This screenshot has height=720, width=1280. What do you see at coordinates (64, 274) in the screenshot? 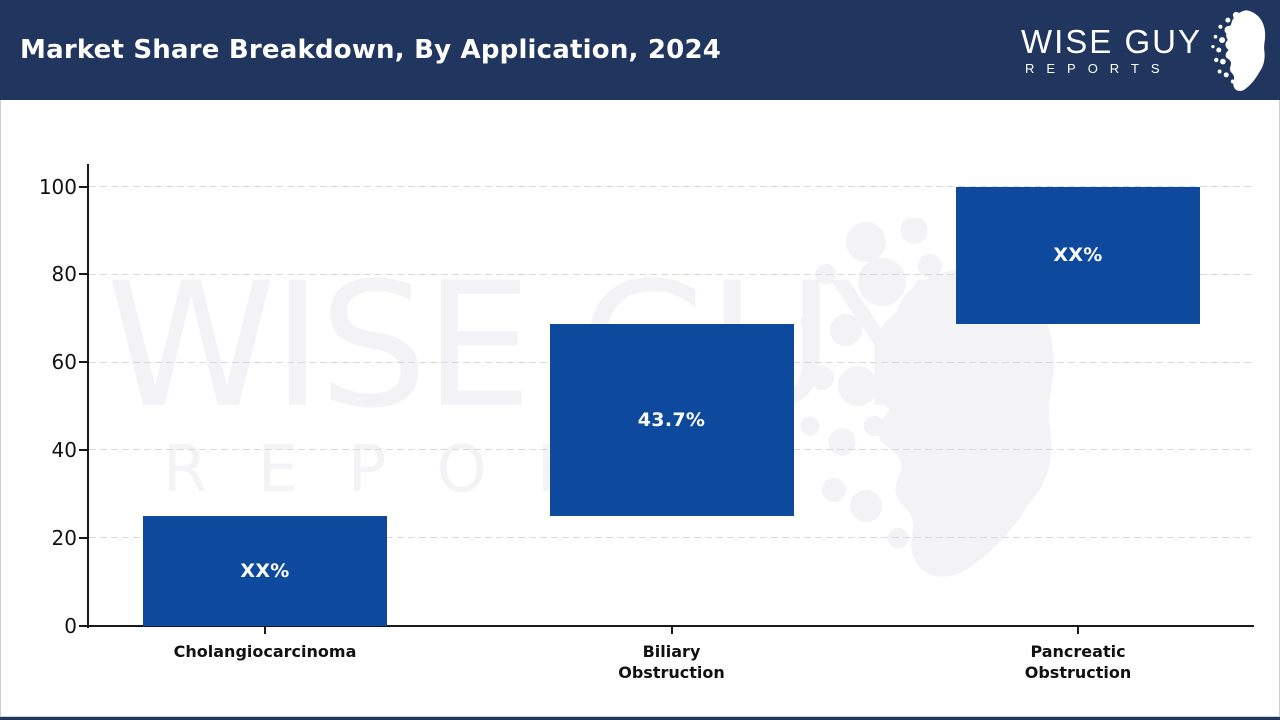
I see `y-tick-label-80: 80` at bounding box center [64, 274].